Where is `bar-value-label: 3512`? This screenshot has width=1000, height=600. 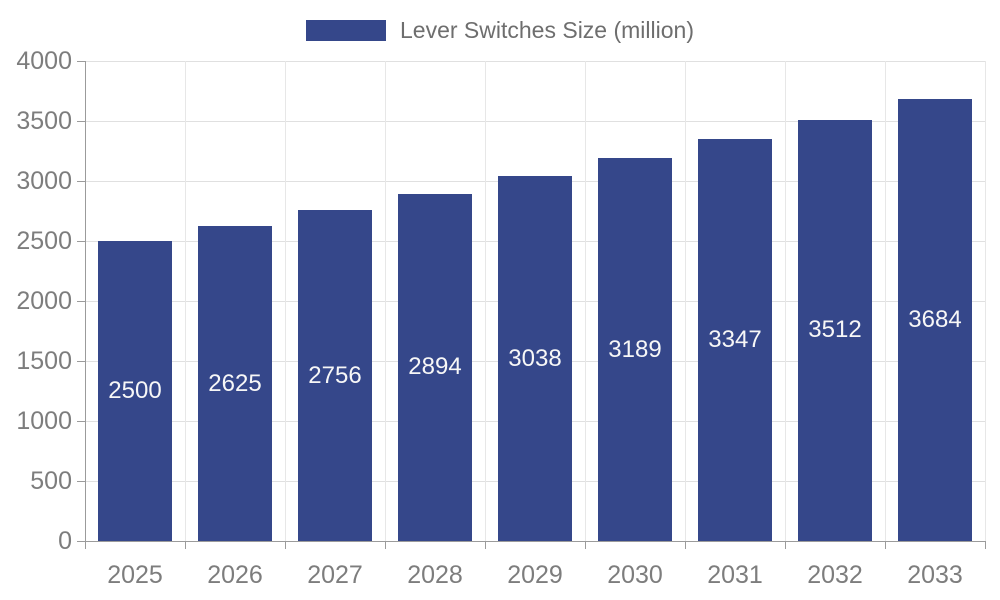 bar-value-label: 3512 is located at coordinates (835, 330).